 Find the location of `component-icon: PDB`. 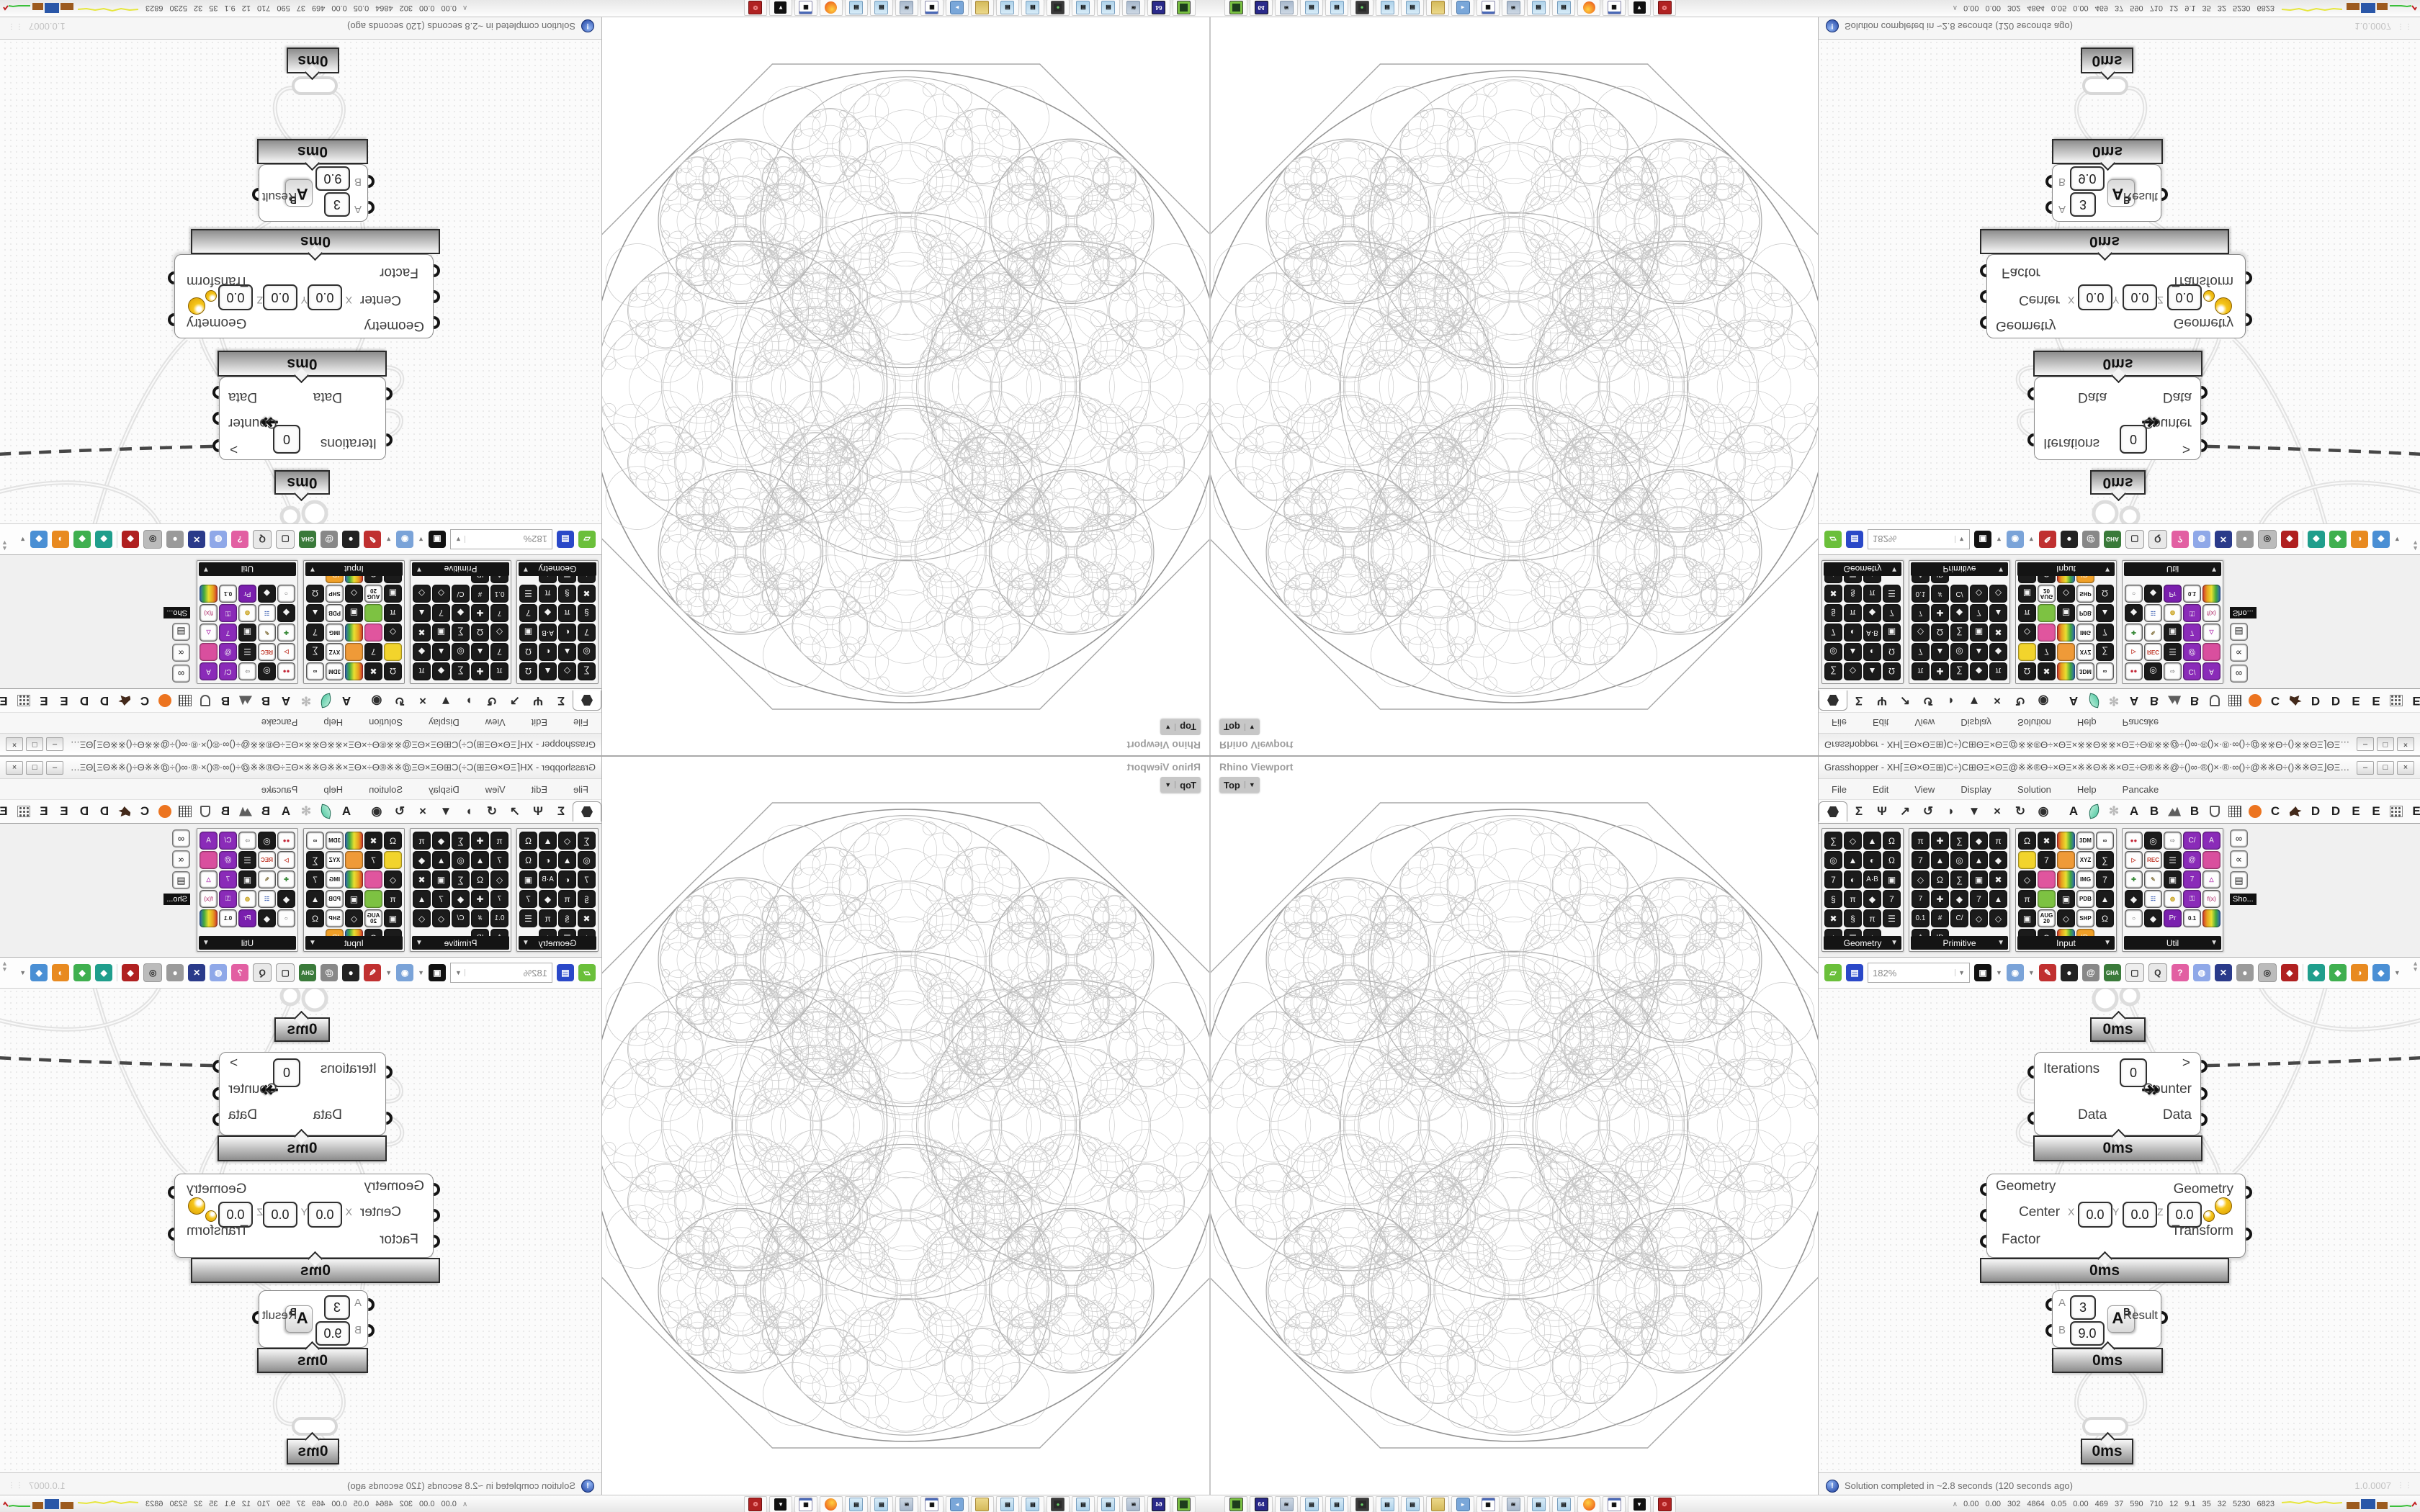

component-icon: PDB is located at coordinates (2085, 899).